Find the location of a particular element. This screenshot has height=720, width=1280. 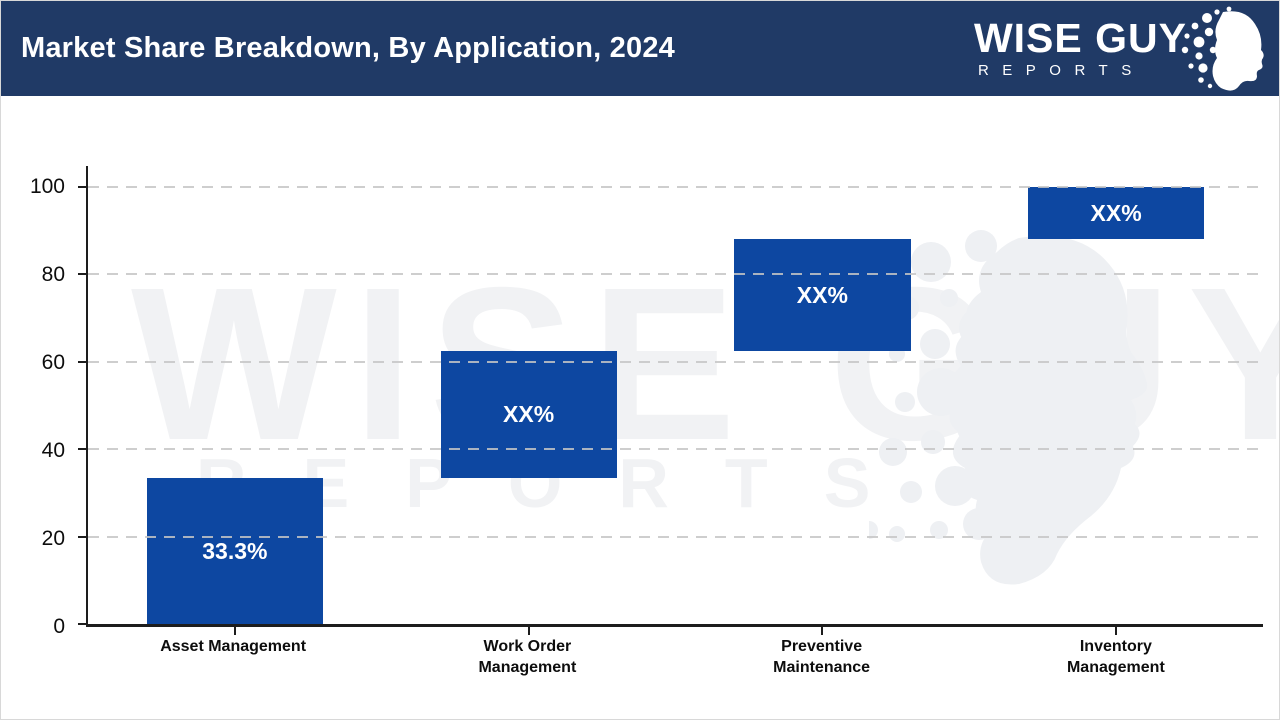

x-category-label-work-order-management: Work Order Management is located at coordinates (527, 657).